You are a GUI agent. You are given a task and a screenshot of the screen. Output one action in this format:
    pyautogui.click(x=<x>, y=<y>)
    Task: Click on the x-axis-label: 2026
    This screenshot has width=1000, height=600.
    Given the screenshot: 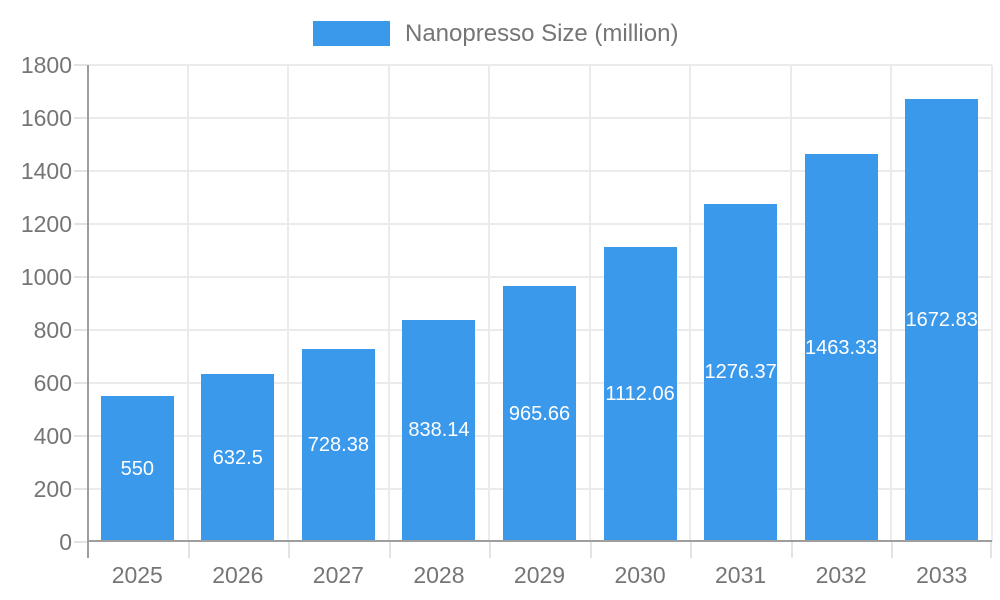 What is the action you would take?
    pyautogui.click(x=238, y=575)
    